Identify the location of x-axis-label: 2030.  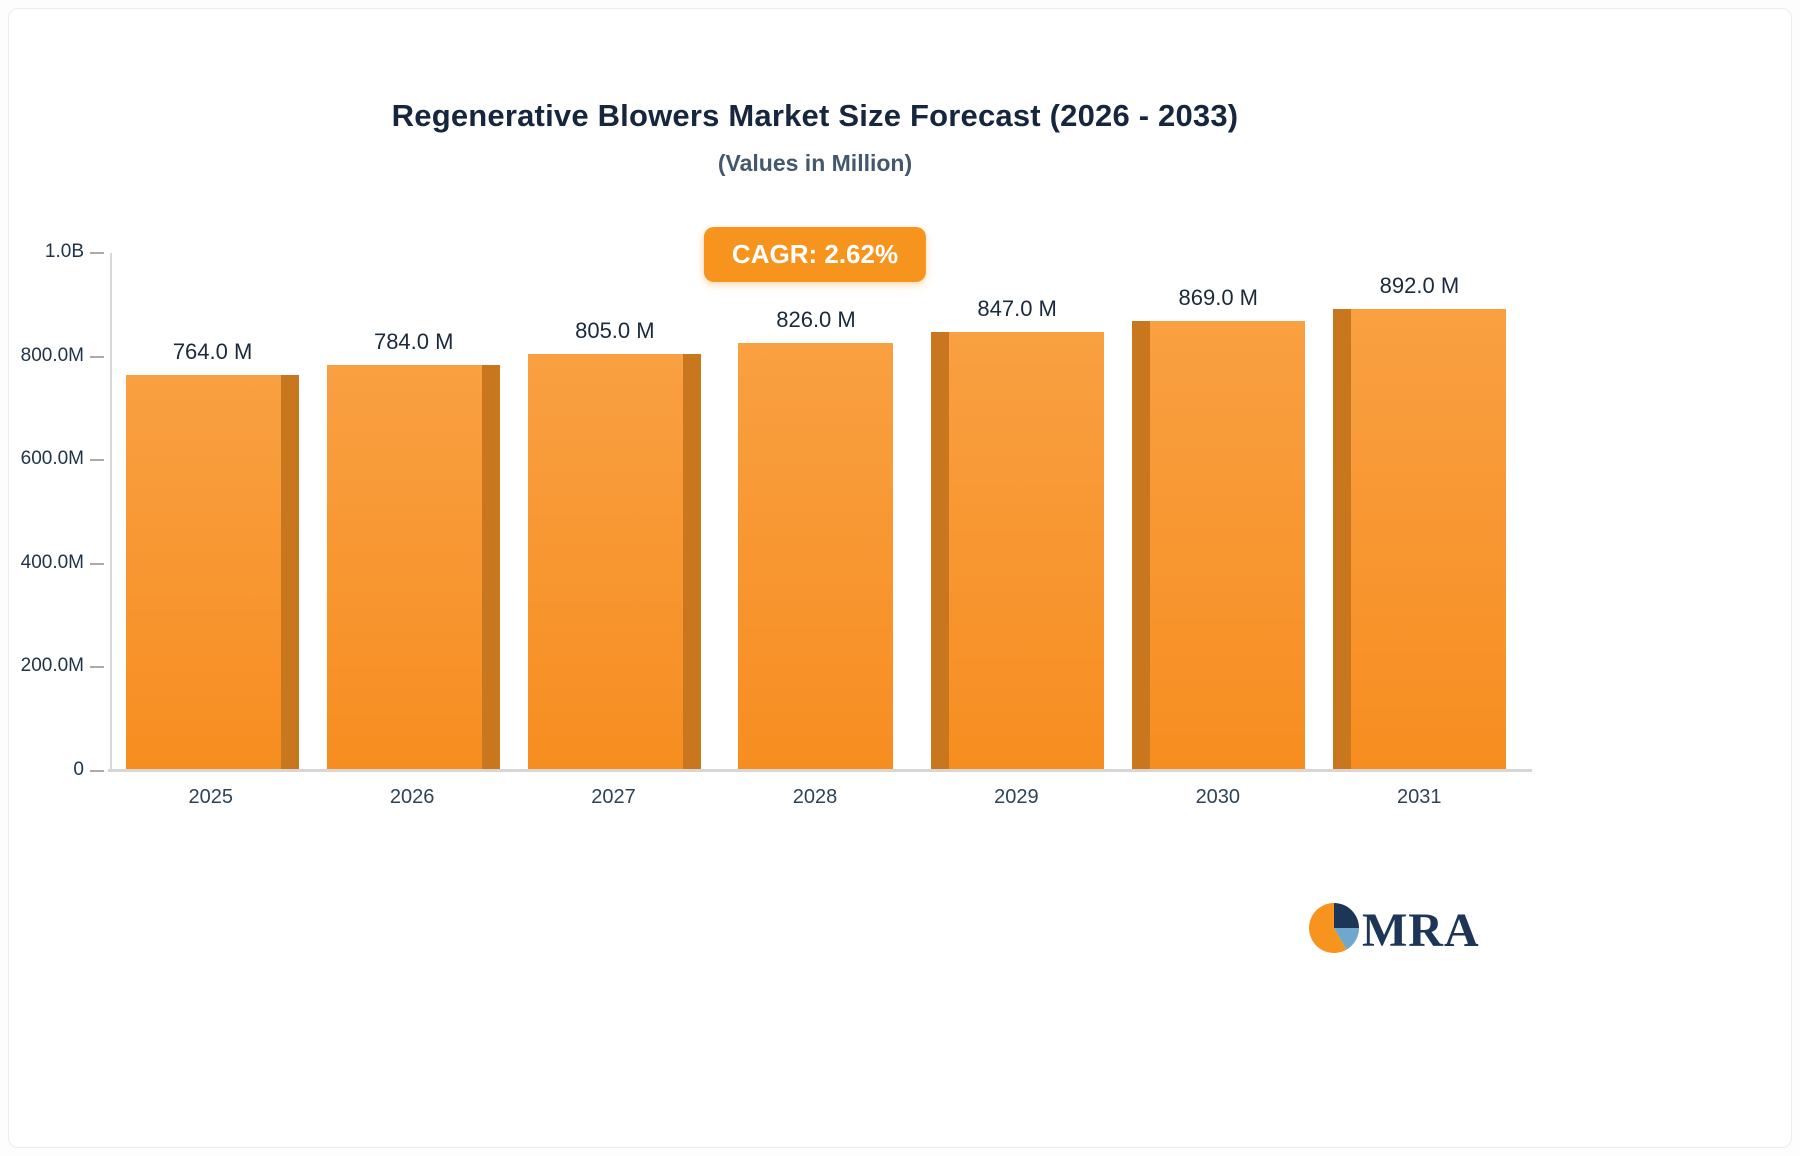
(1218, 797).